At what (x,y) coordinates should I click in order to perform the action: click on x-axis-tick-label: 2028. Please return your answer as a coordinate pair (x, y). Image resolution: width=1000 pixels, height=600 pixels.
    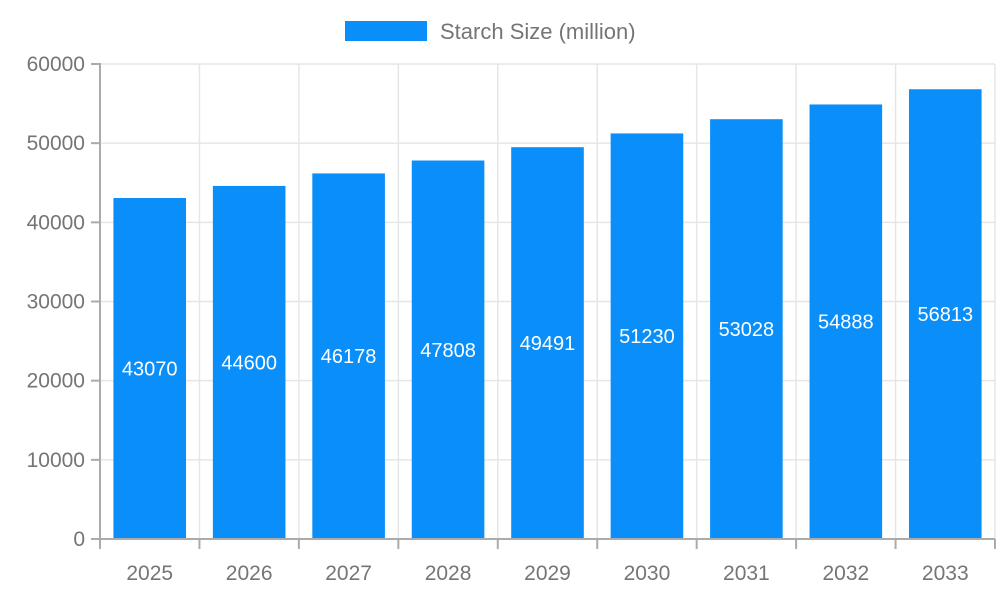
    Looking at the image, I should click on (448, 573).